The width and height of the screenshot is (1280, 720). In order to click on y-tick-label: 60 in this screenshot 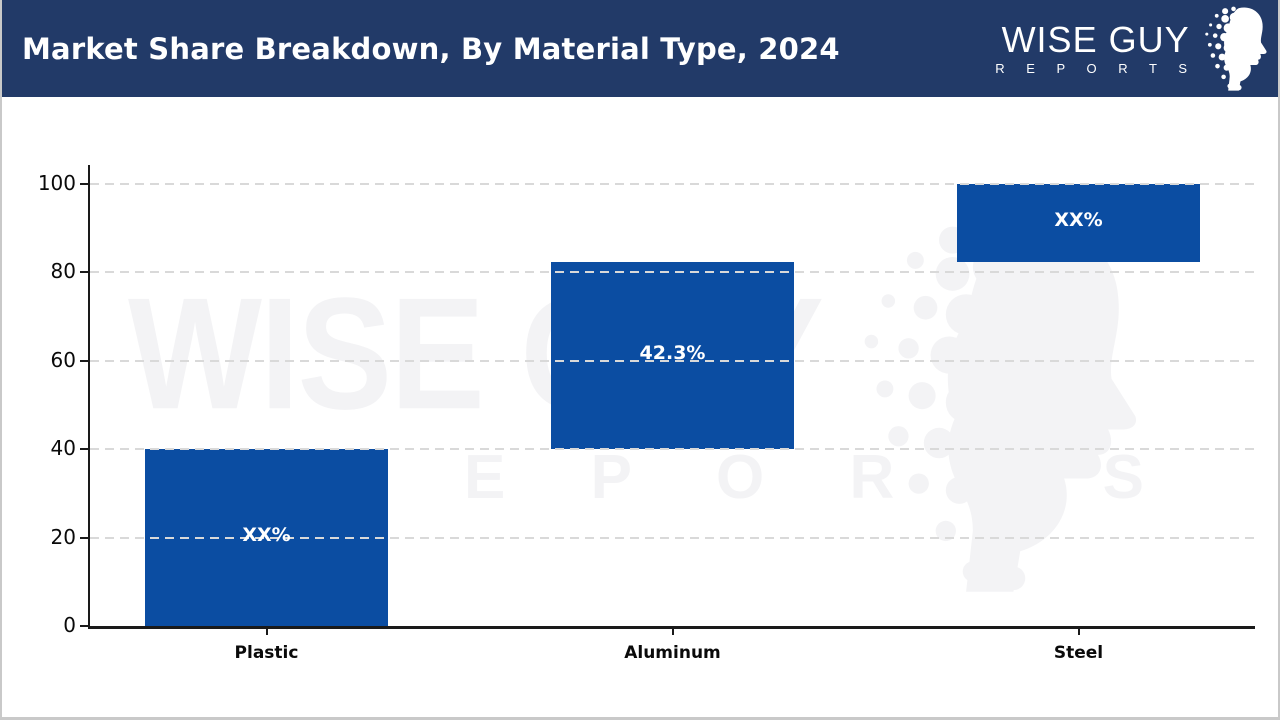, I will do `click(63, 359)`.